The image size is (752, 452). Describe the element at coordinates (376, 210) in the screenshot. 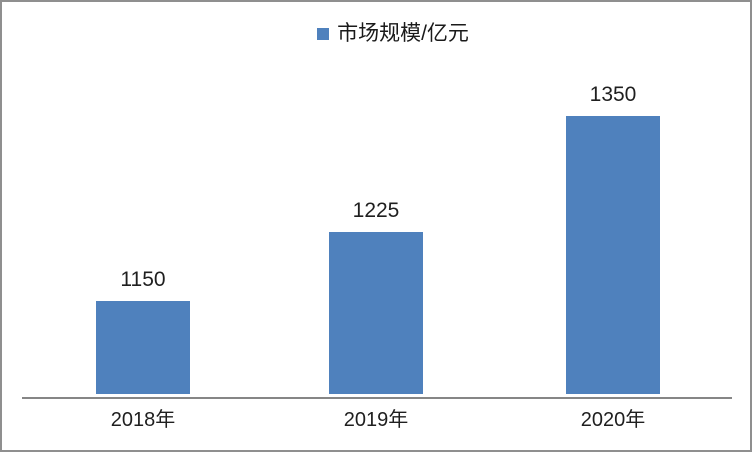

I see `bar-value-label: 1225` at that location.